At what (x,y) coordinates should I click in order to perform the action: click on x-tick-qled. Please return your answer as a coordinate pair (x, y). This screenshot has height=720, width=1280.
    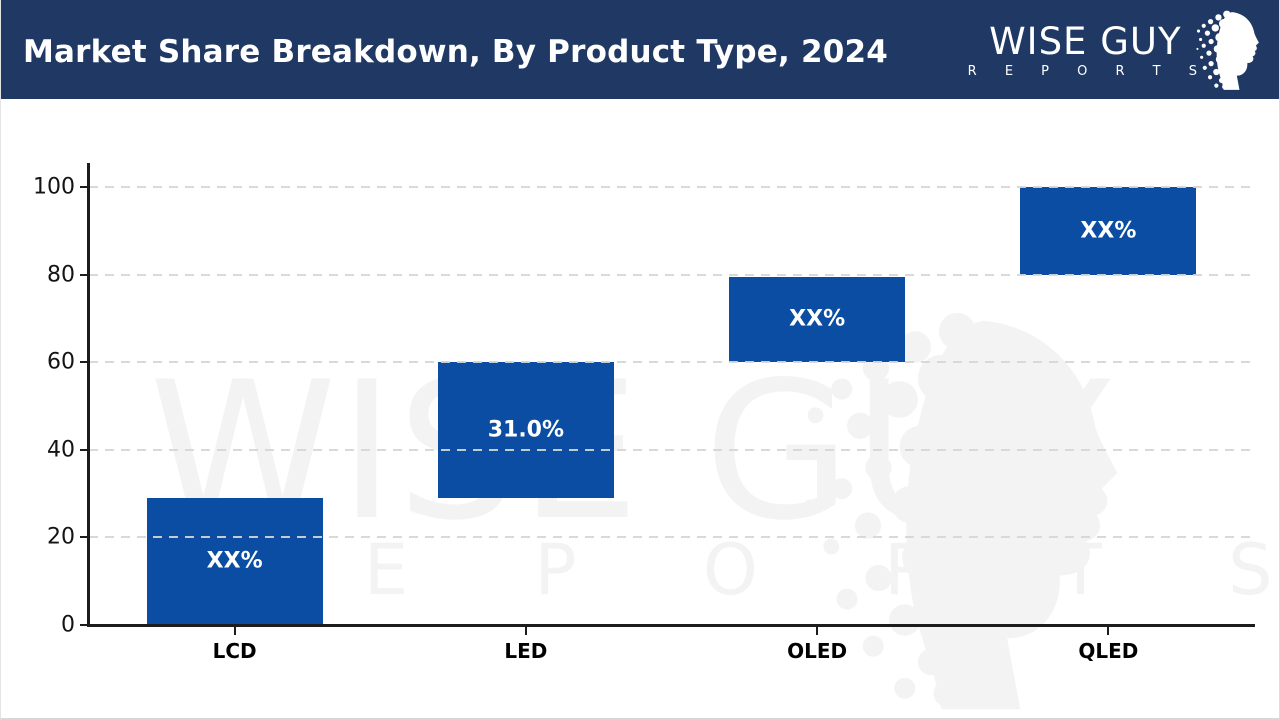
    Looking at the image, I should click on (1108, 631).